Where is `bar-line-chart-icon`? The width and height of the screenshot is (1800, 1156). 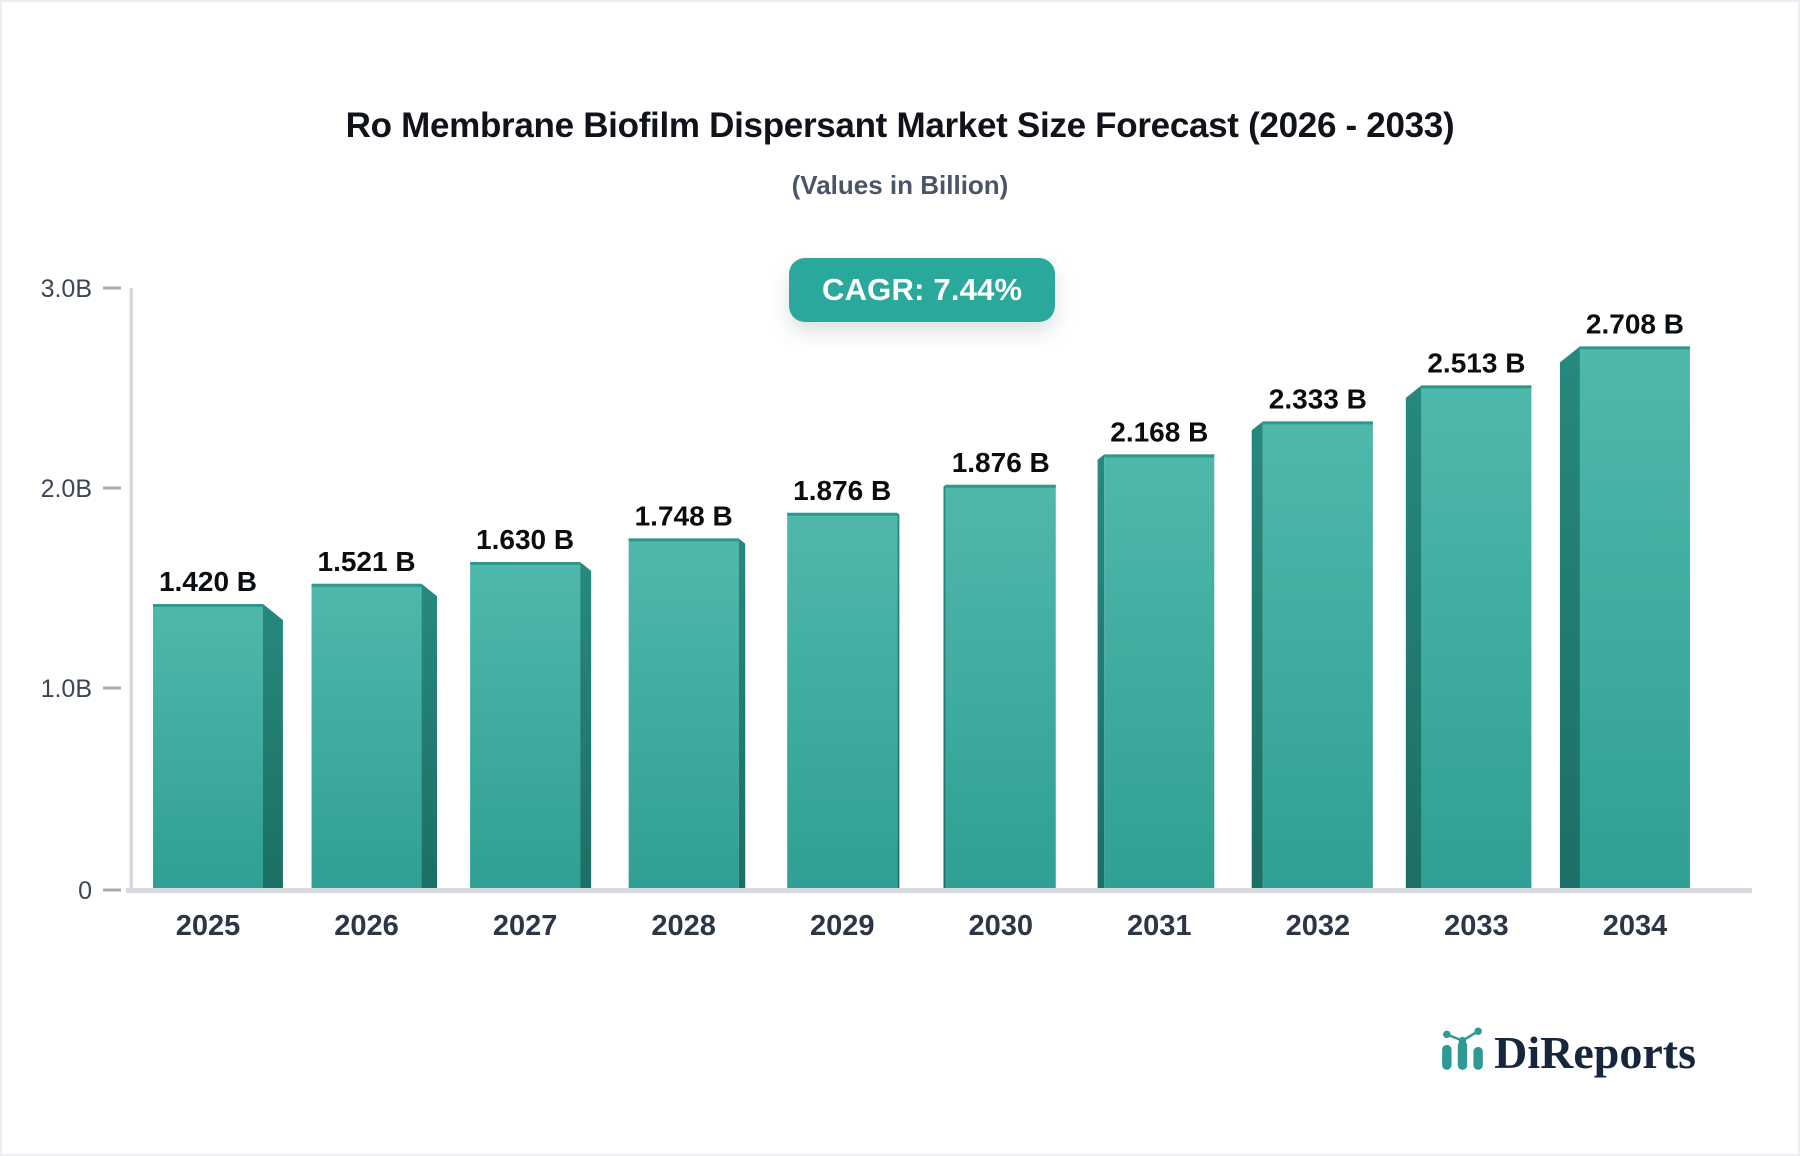 bar-line-chart-icon is located at coordinates (1462, 1048).